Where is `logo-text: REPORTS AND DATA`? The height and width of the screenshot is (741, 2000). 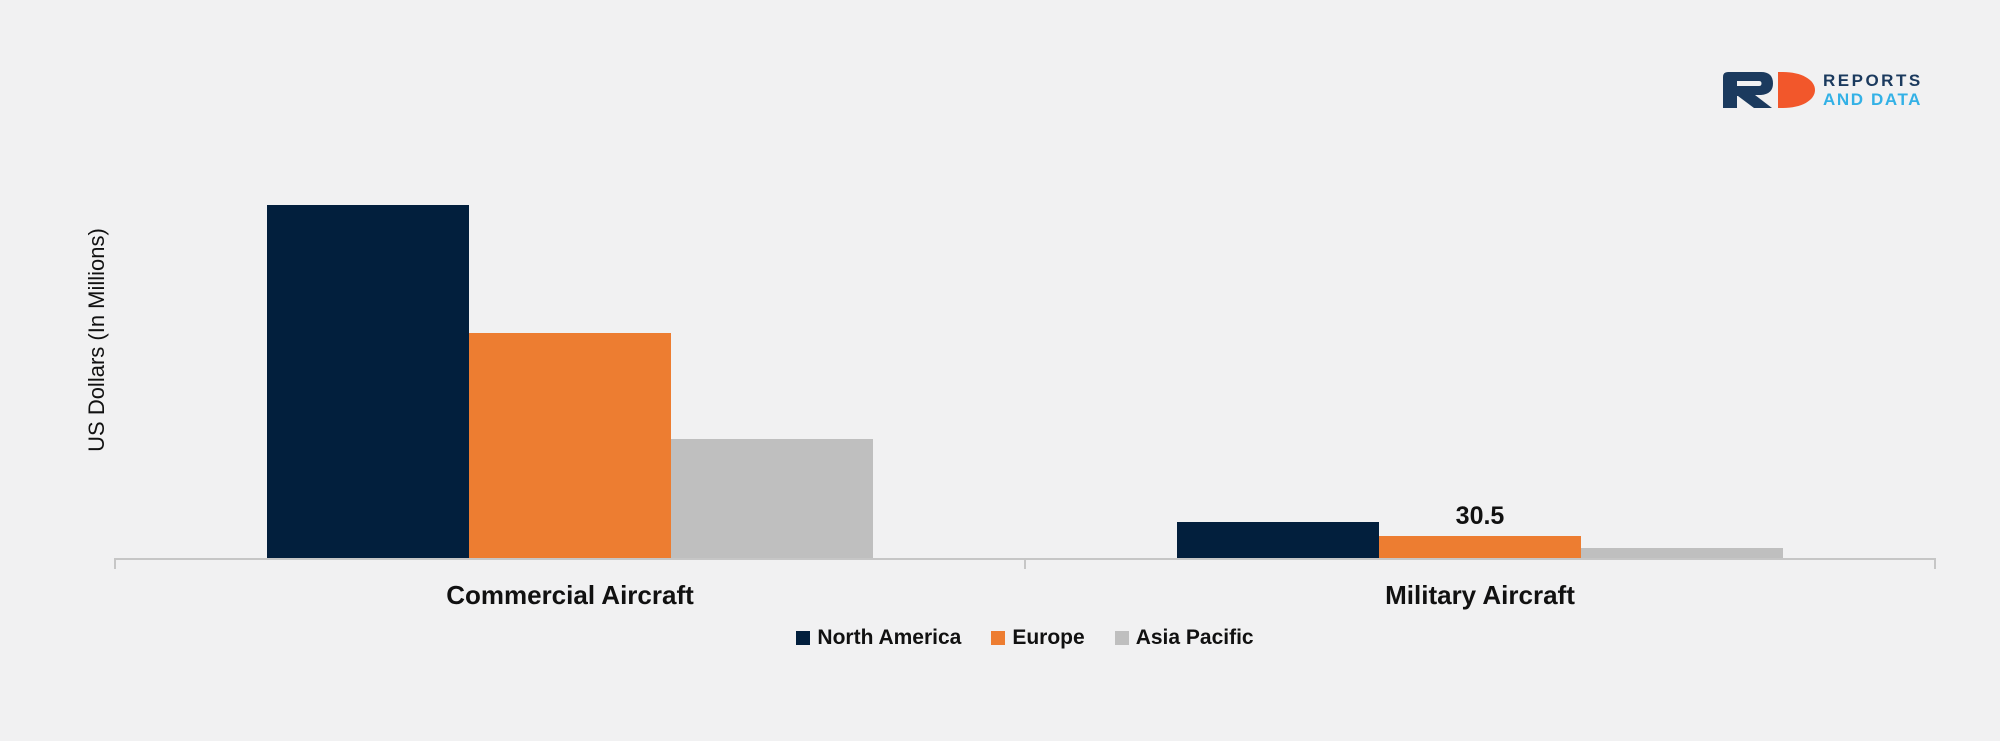 logo-text: REPORTS AND DATA is located at coordinates (1873, 90).